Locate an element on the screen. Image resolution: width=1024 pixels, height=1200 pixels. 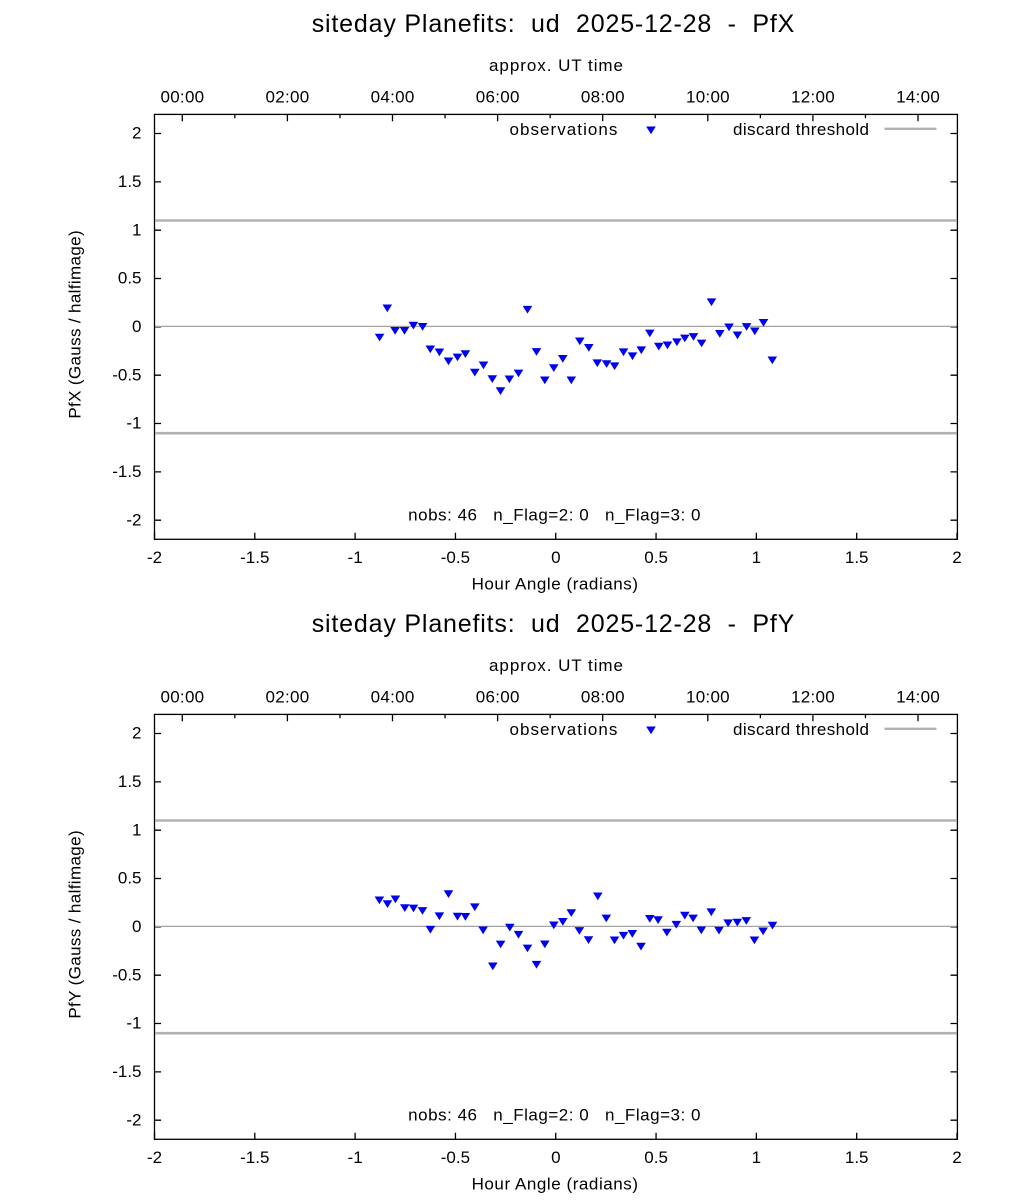
svg-text: PfY (Gauss / halfimage) is located at coordinates (75, 924).